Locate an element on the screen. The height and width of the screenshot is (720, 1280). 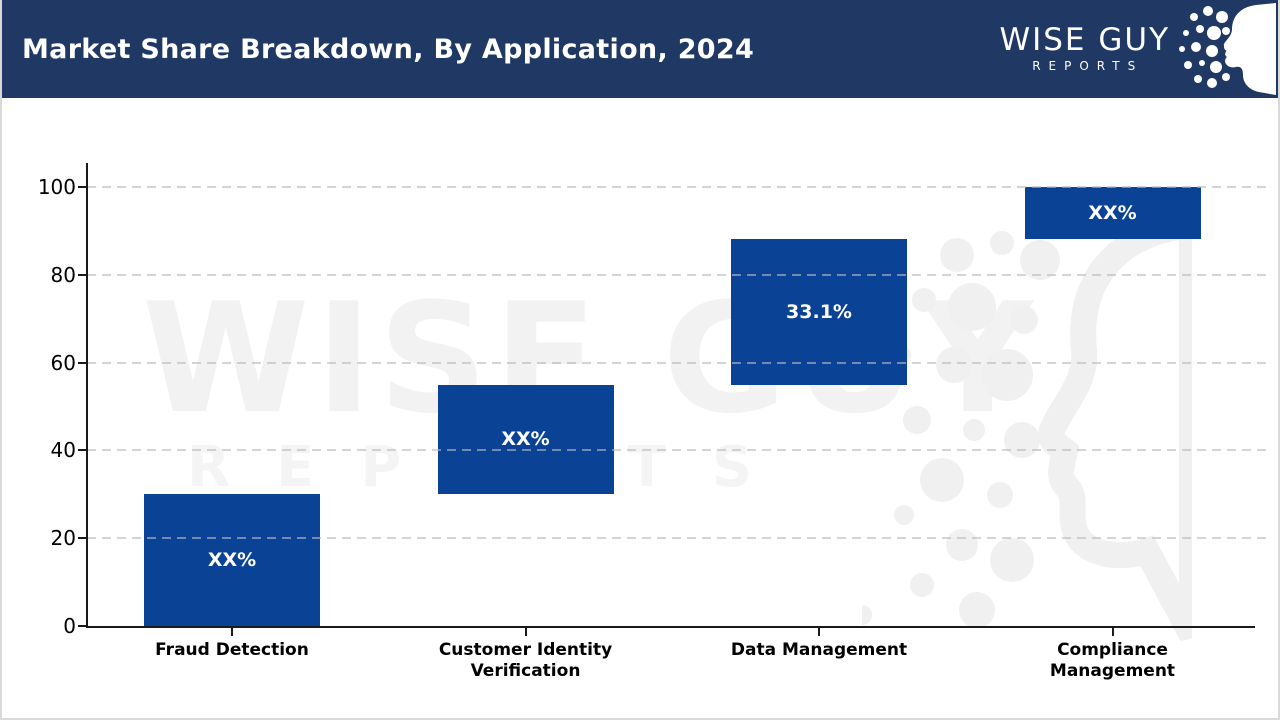
bar-customer-identity-verification is located at coordinates (525, 439).